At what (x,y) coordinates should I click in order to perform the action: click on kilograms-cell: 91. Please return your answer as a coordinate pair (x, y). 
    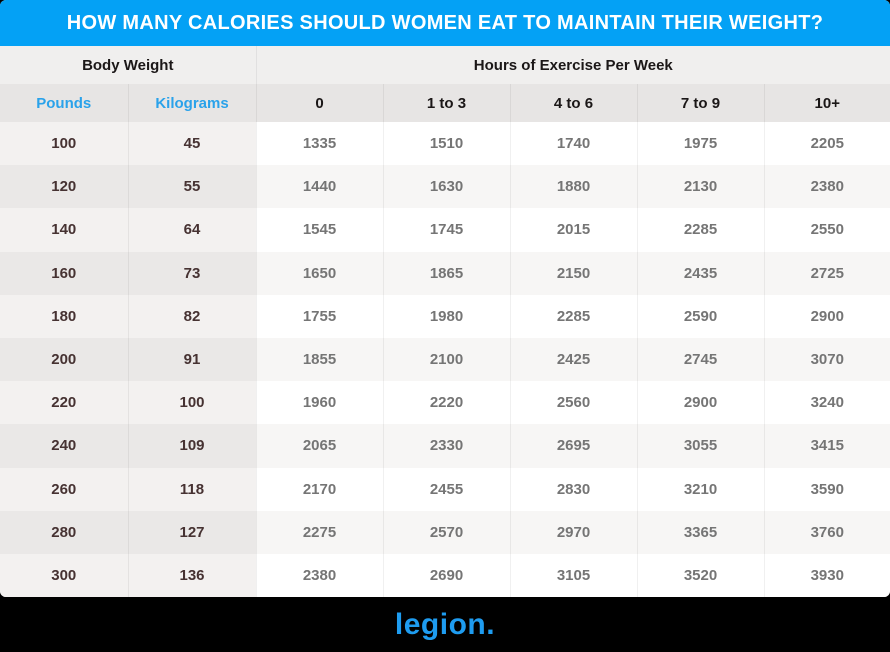
    Looking at the image, I should click on (192, 359).